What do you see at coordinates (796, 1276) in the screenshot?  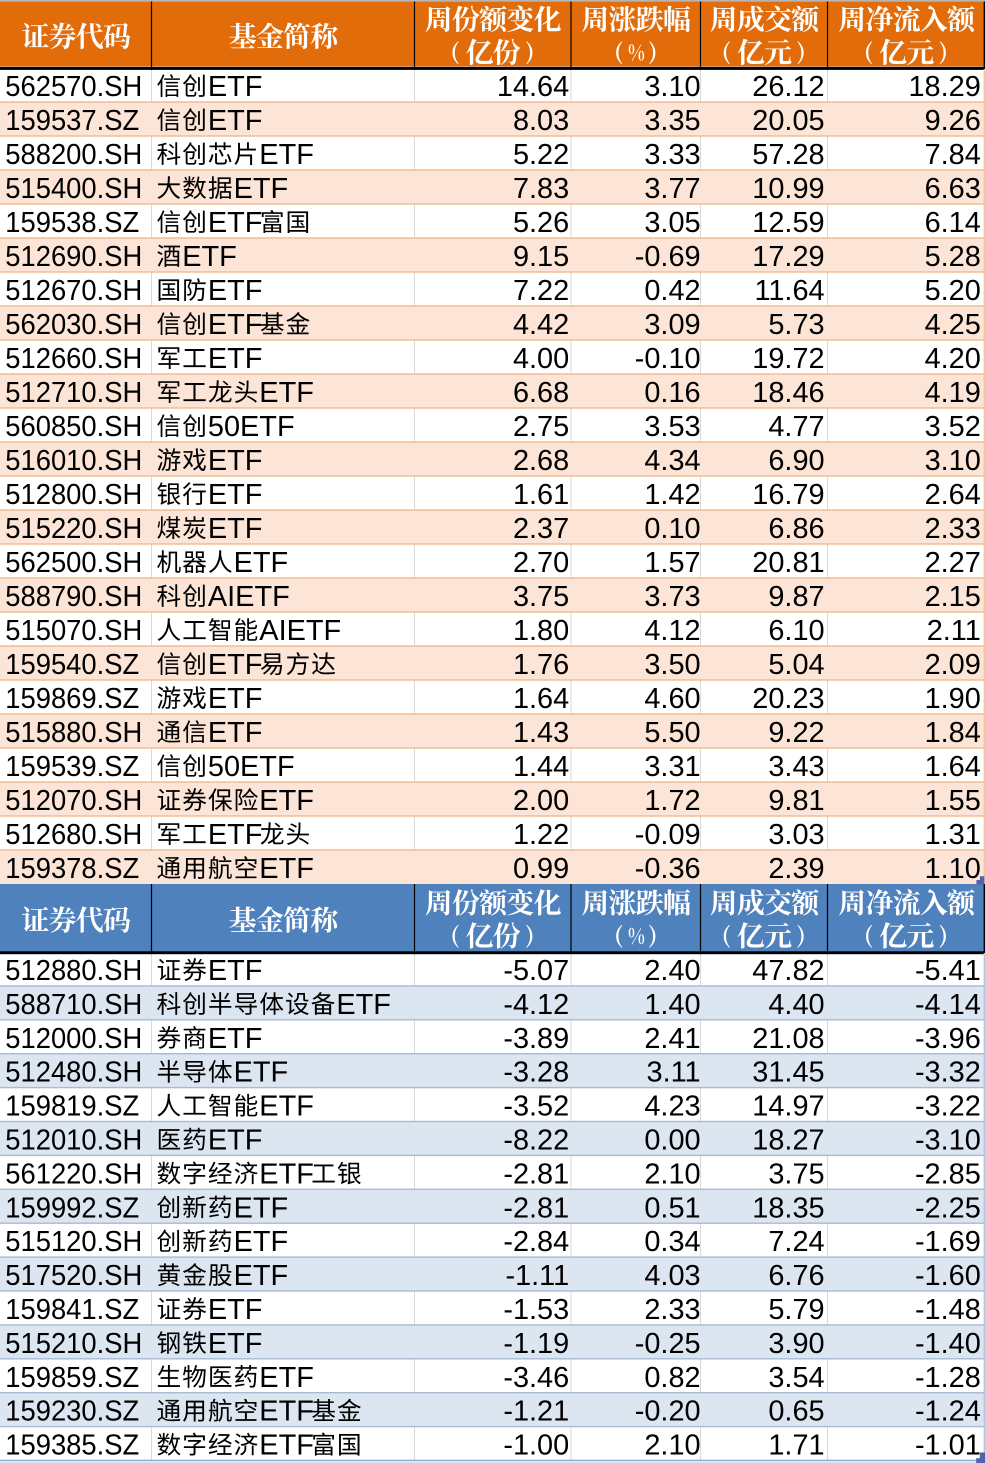 I see `svg-text: 6.76` at bounding box center [796, 1276].